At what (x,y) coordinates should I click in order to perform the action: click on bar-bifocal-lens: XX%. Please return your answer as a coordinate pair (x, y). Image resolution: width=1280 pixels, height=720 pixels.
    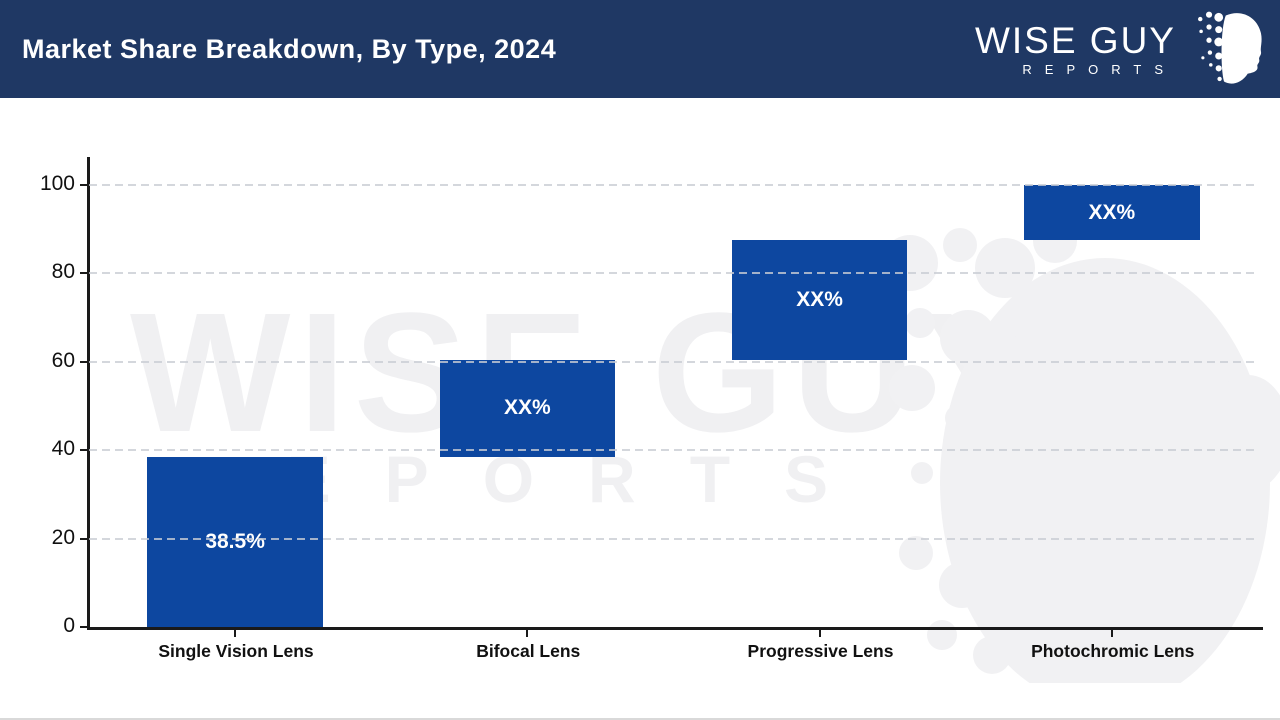
    Looking at the image, I should click on (527, 408).